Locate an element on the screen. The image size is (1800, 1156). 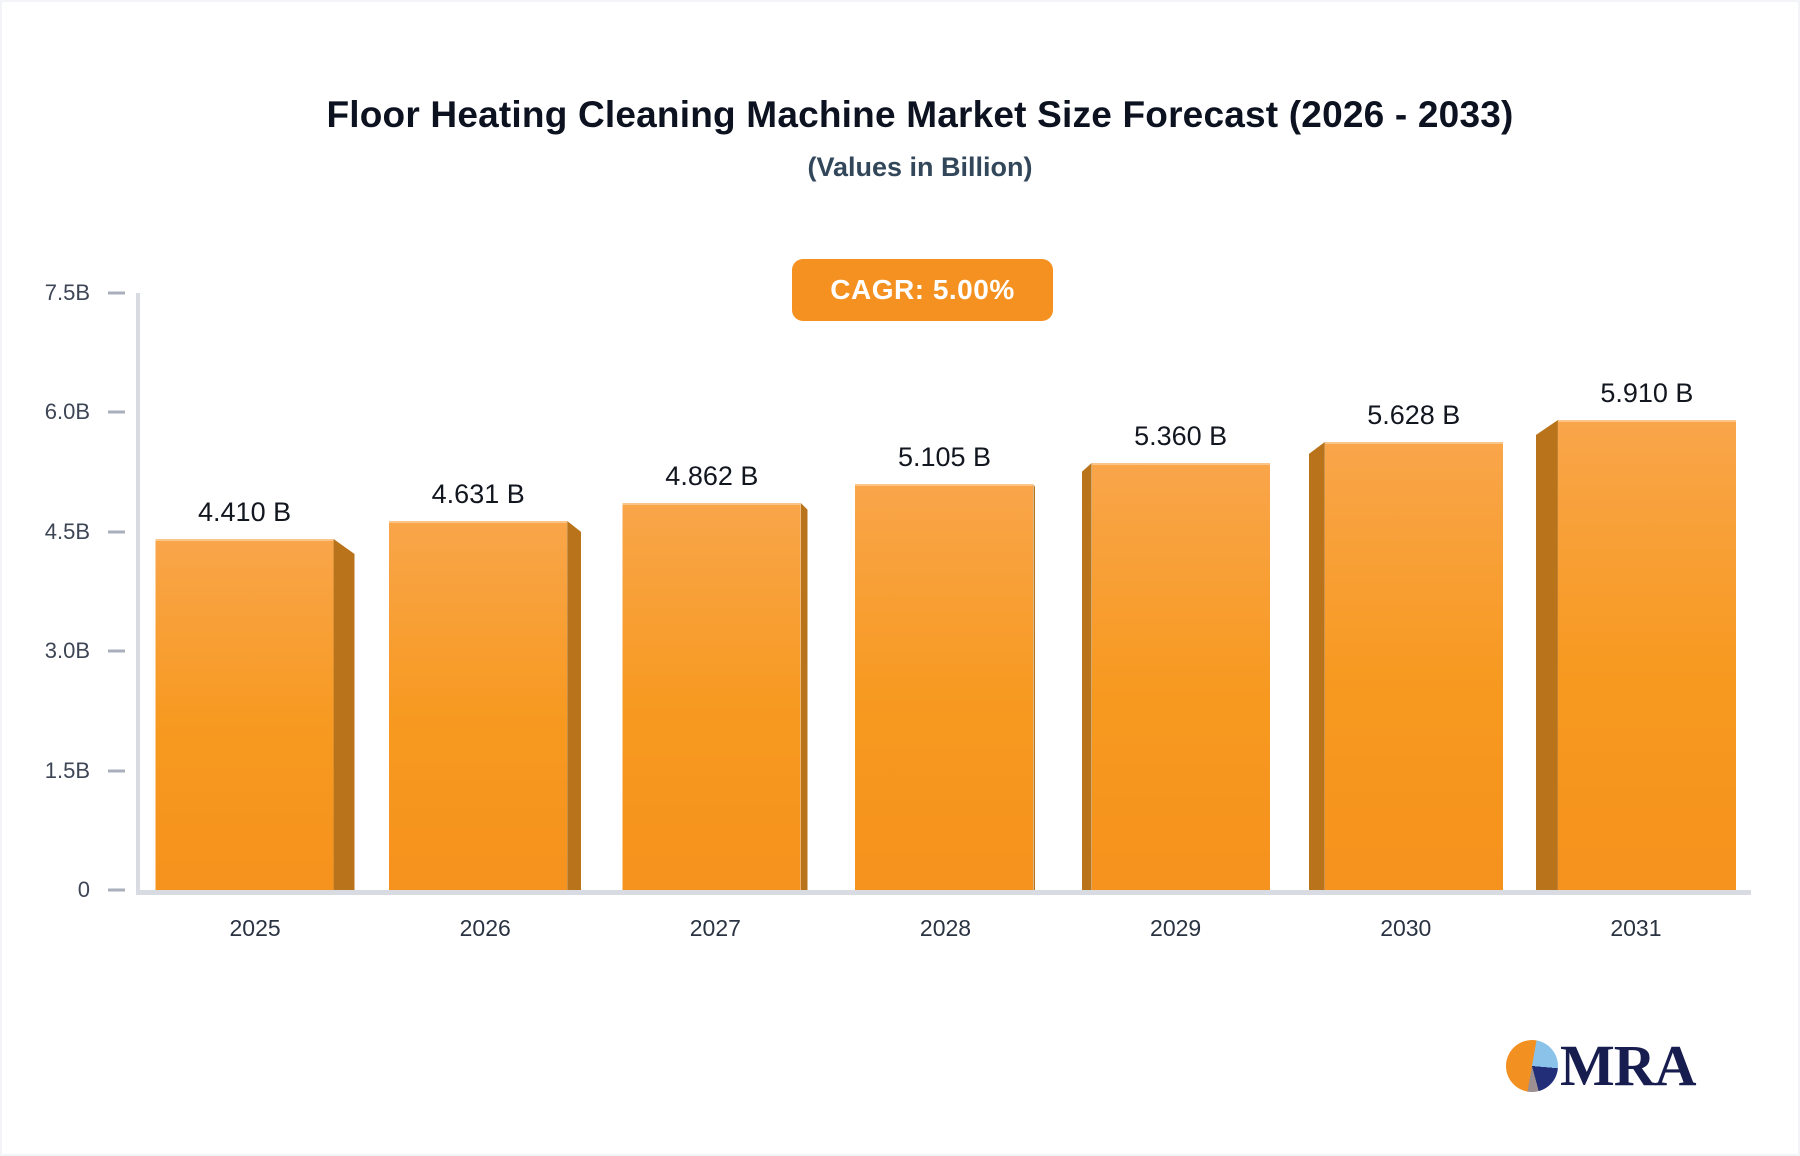
logo-text: MRA is located at coordinates (1628, 1065).